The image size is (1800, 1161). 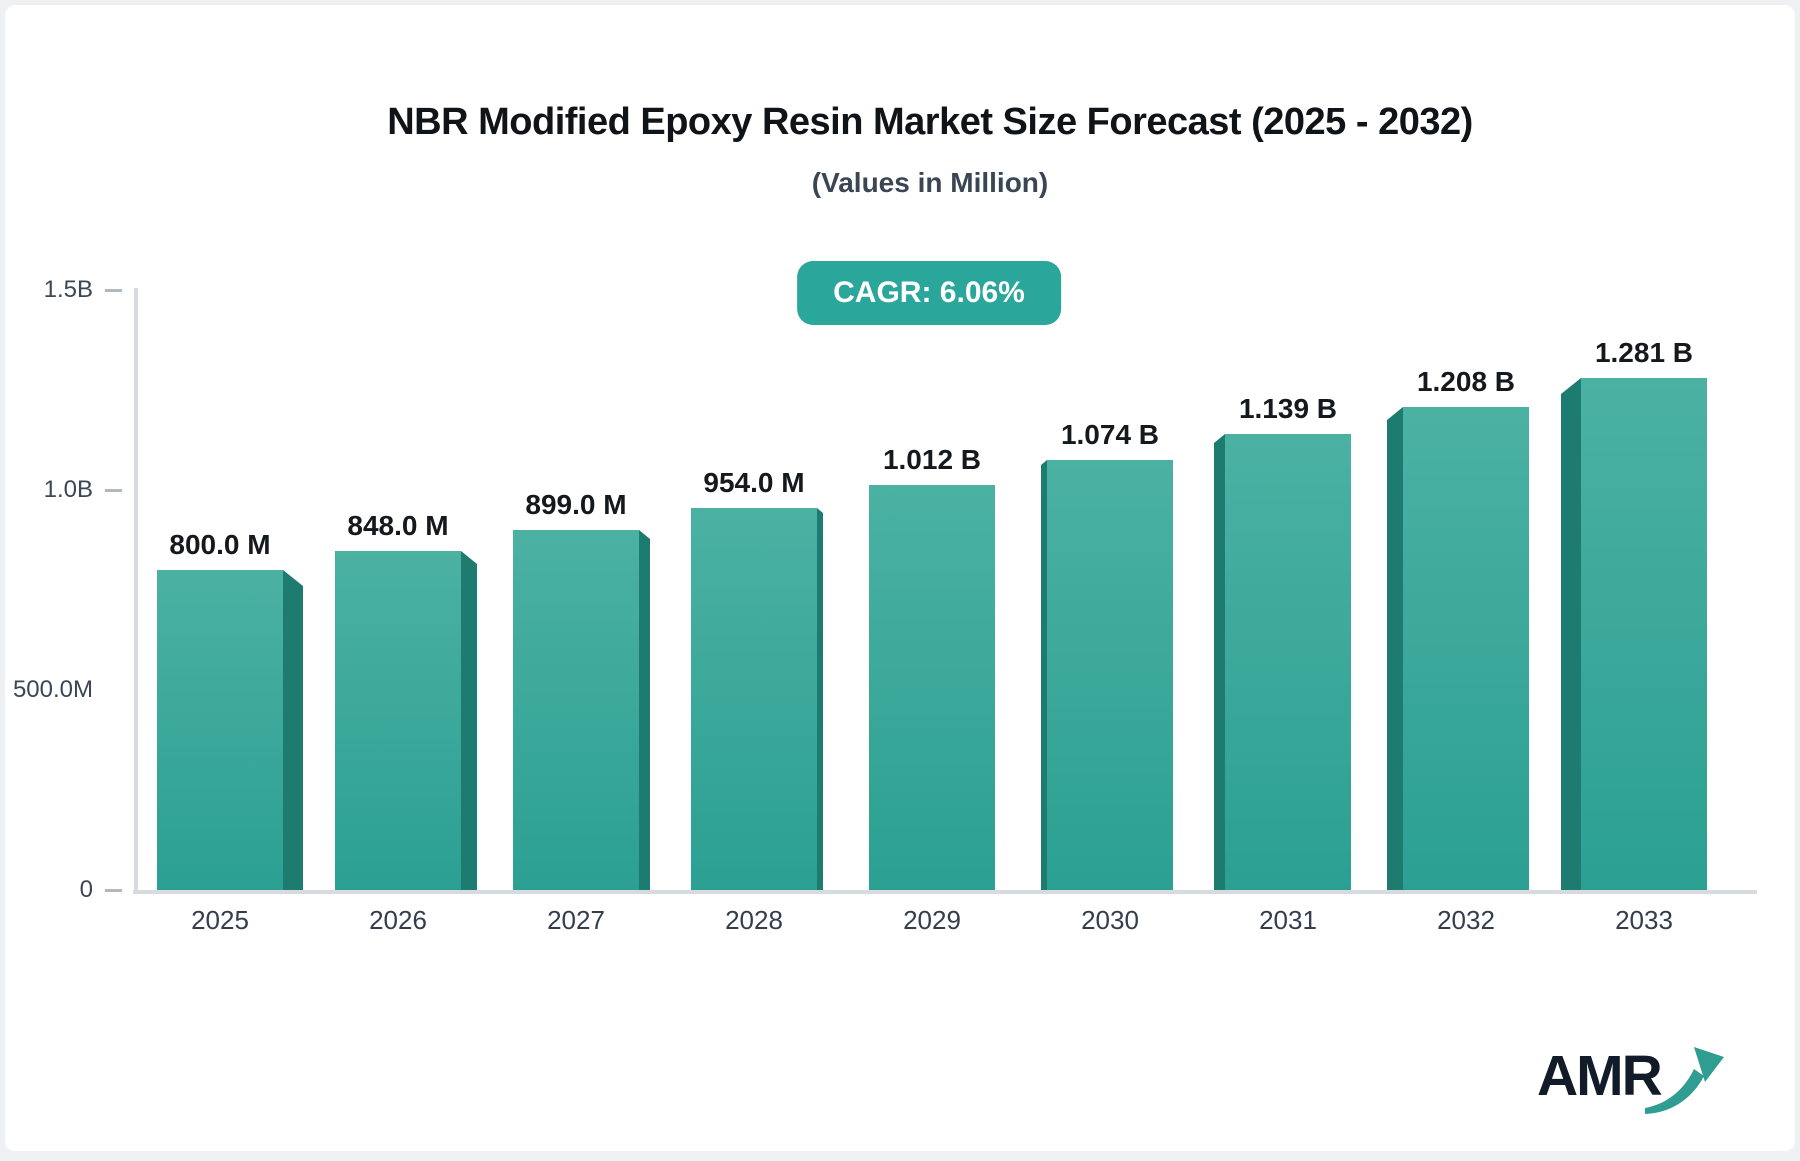 I want to click on y-axis-line, so click(x=136, y=591).